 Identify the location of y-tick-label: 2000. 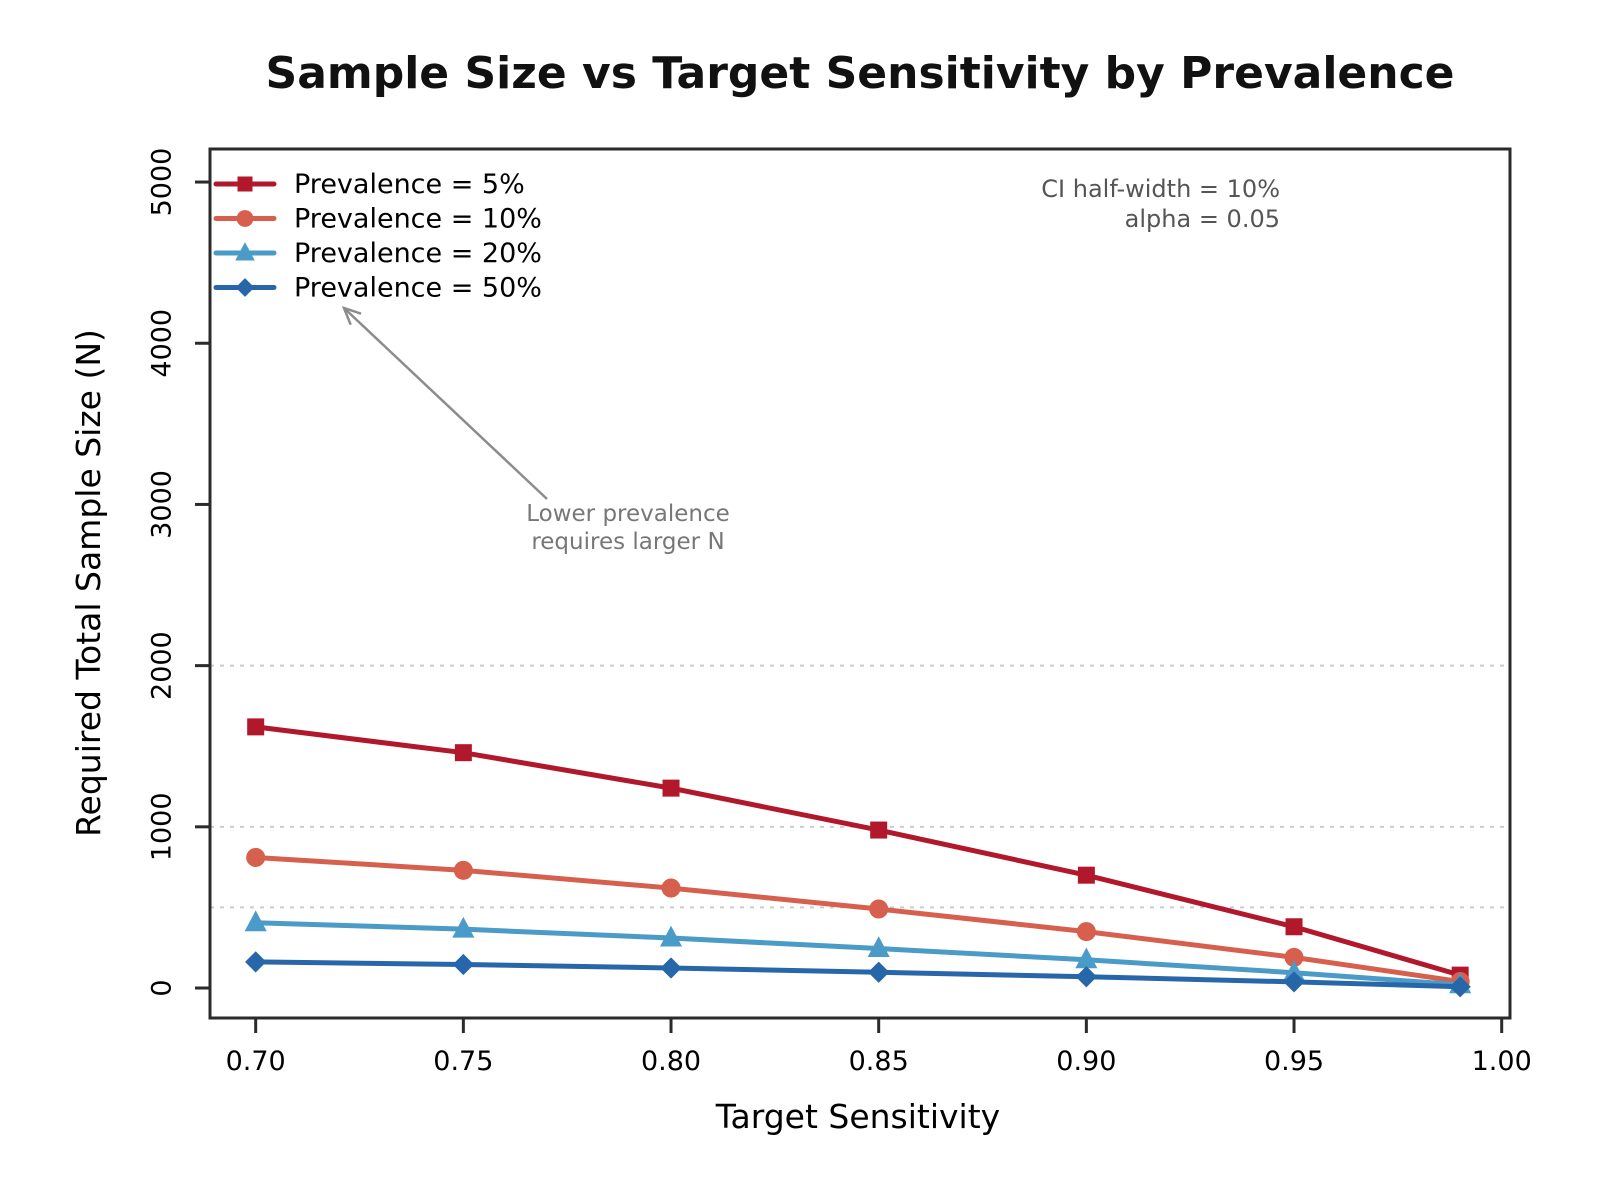
(162, 665).